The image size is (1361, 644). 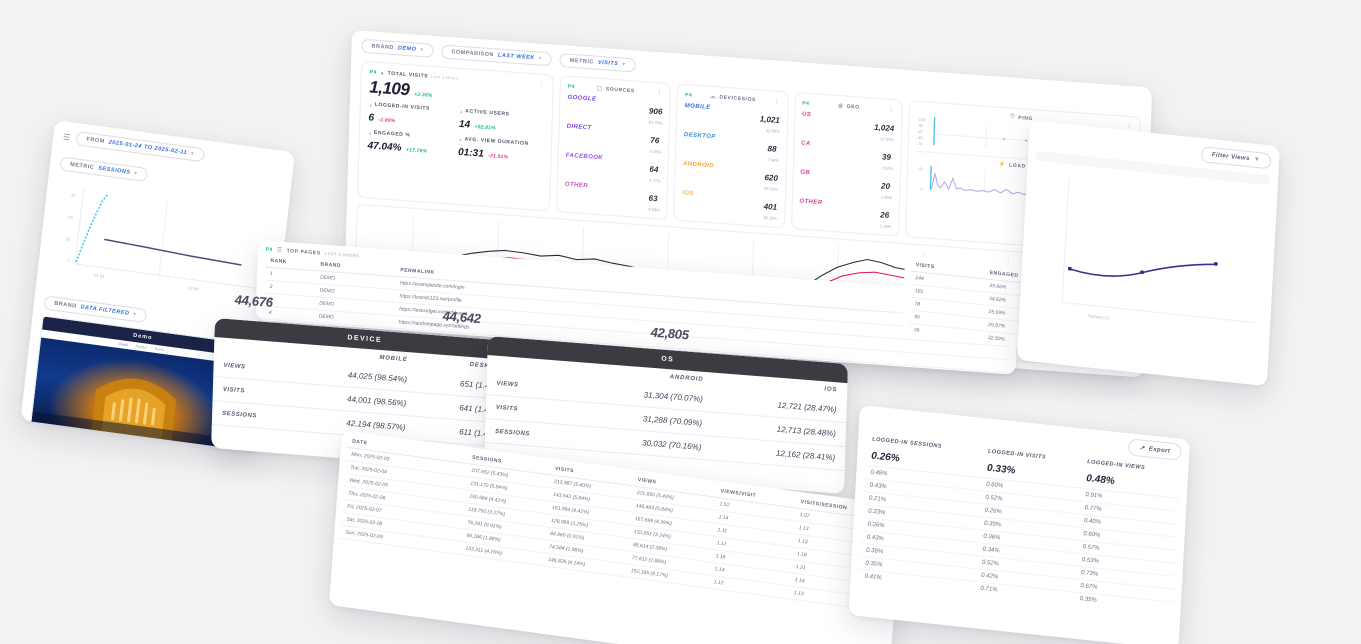 What do you see at coordinates (461, 317) in the screenshot?
I see `total-visits: 44,642` at bounding box center [461, 317].